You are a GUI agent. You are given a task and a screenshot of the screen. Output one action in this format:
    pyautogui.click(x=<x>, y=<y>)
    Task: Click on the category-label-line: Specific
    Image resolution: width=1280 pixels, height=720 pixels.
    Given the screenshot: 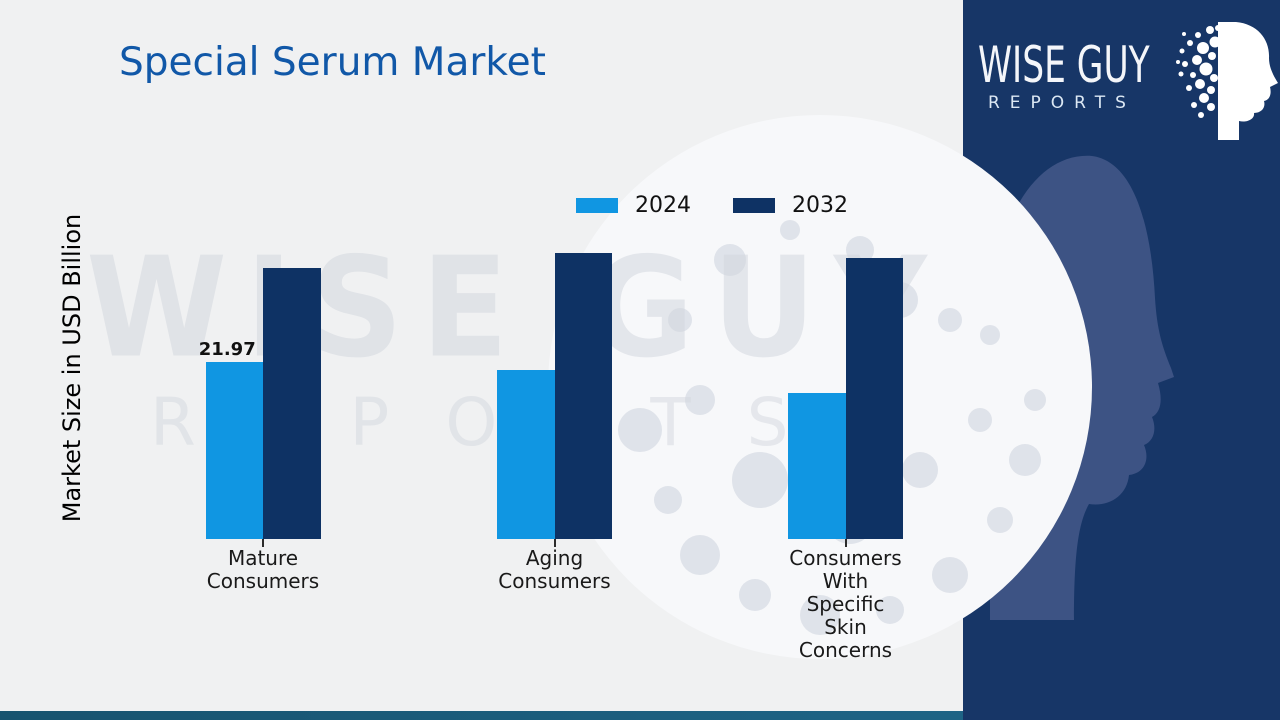 What is the action you would take?
    pyautogui.click(x=845, y=604)
    